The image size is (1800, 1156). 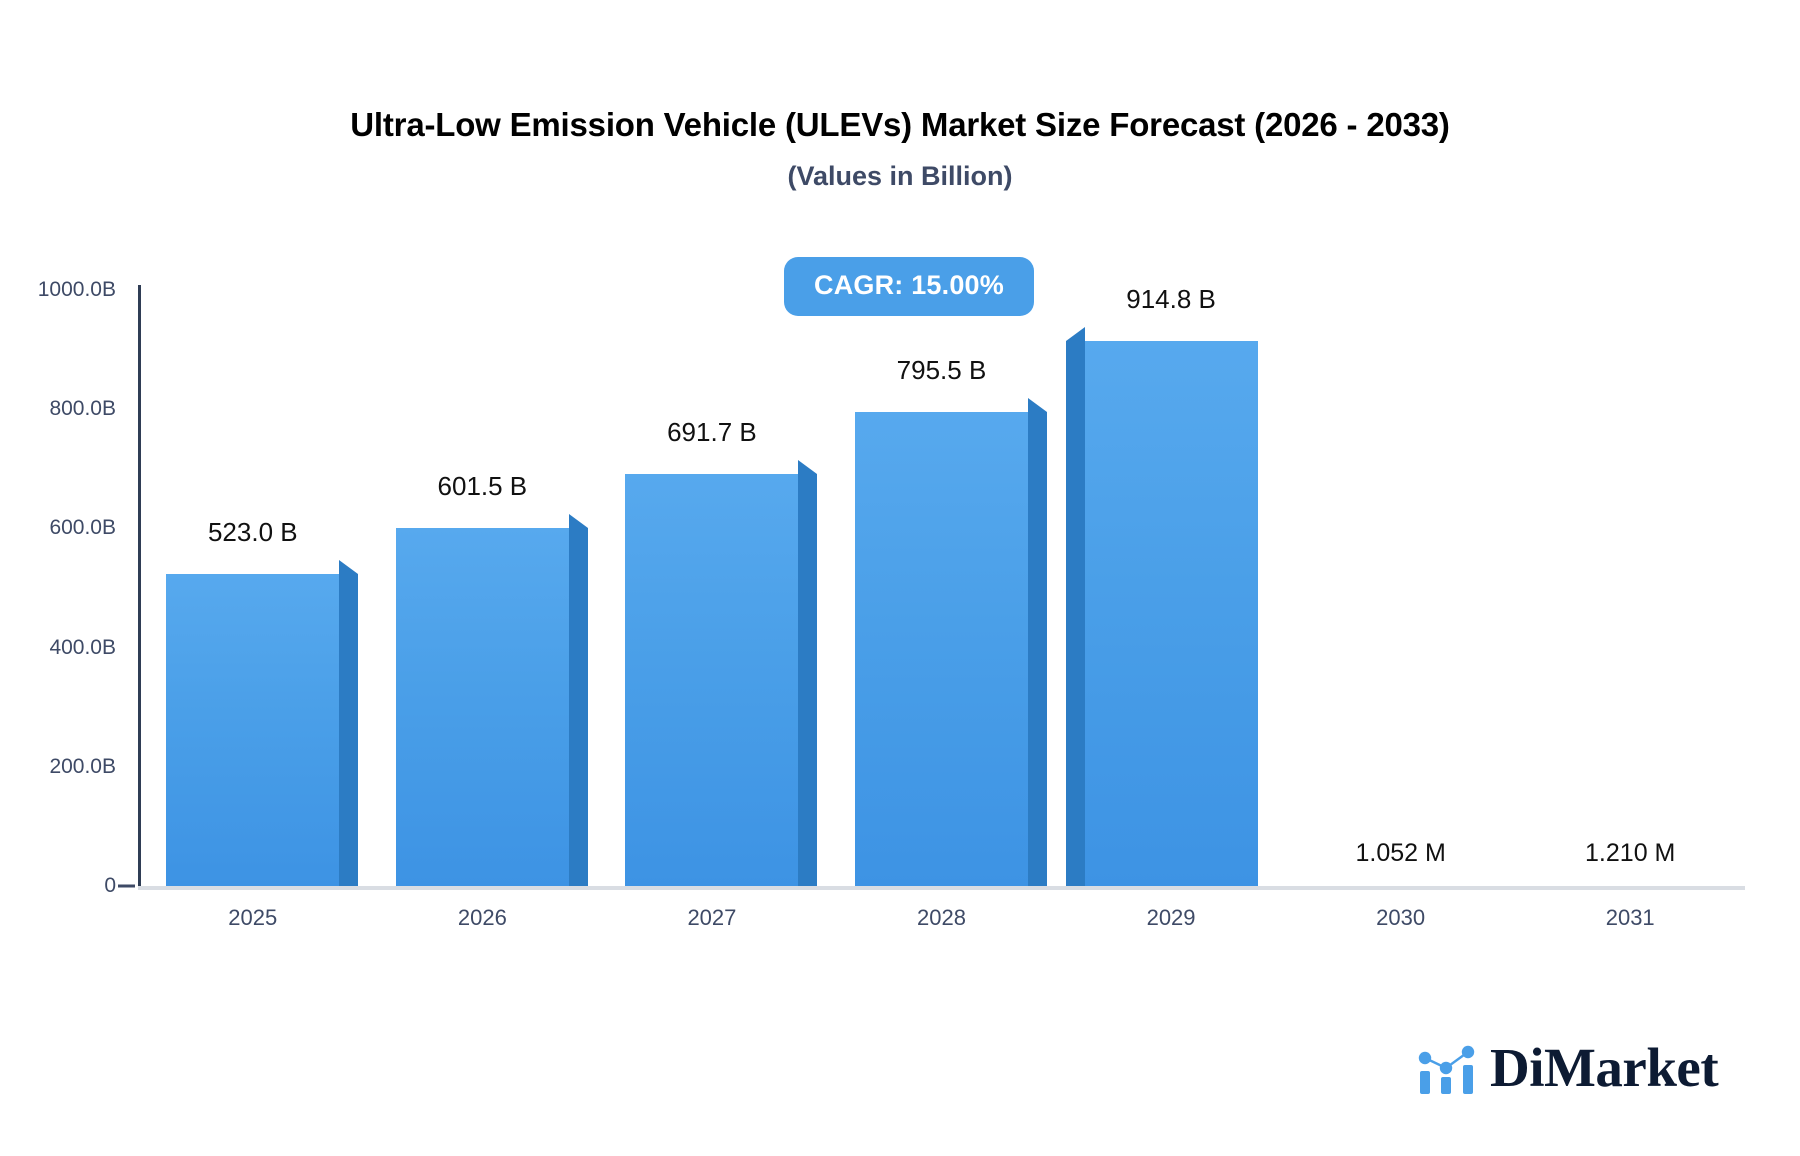 I want to click on bar-2028: 795.5 B, so click(x=951, y=620).